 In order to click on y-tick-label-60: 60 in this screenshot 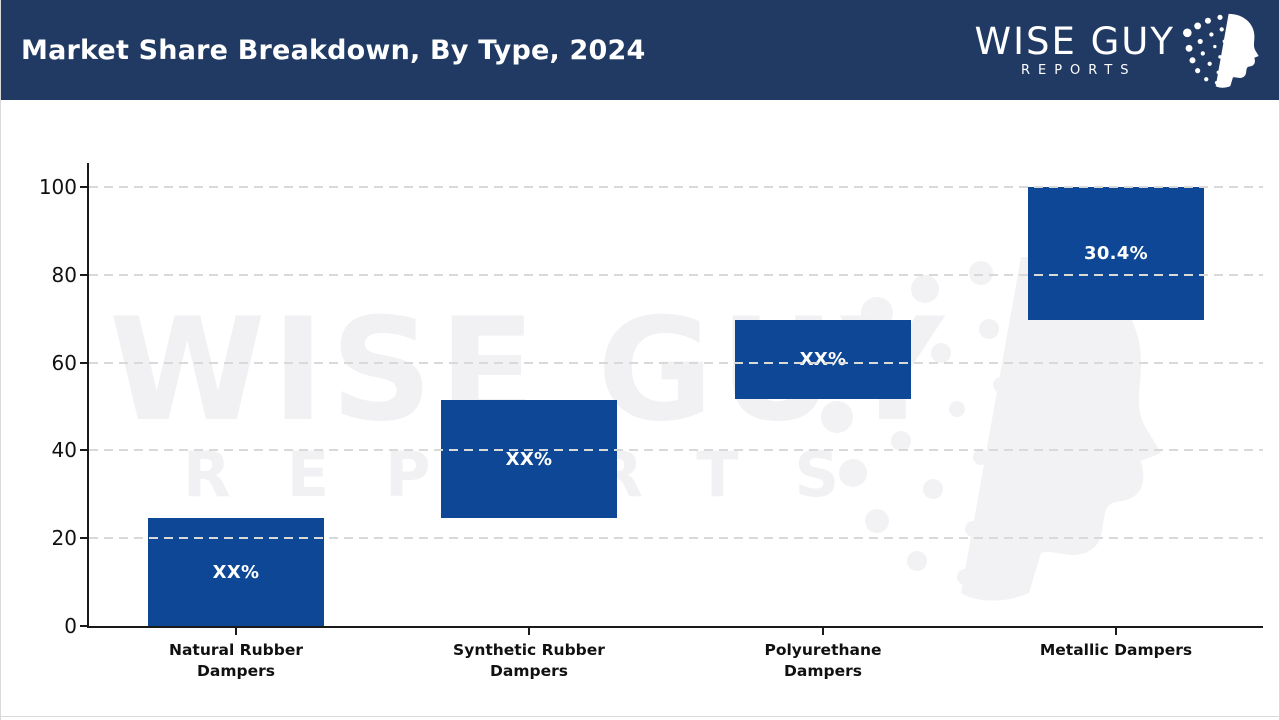, I will do `click(64, 363)`.